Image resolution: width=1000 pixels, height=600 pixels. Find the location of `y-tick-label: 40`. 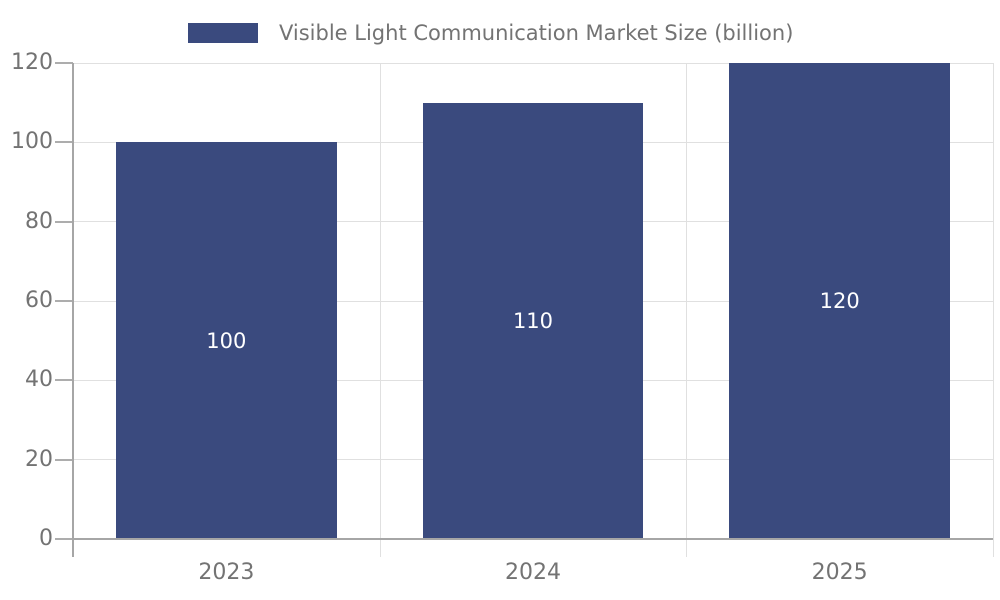

y-tick-label: 40 is located at coordinates (39, 380).